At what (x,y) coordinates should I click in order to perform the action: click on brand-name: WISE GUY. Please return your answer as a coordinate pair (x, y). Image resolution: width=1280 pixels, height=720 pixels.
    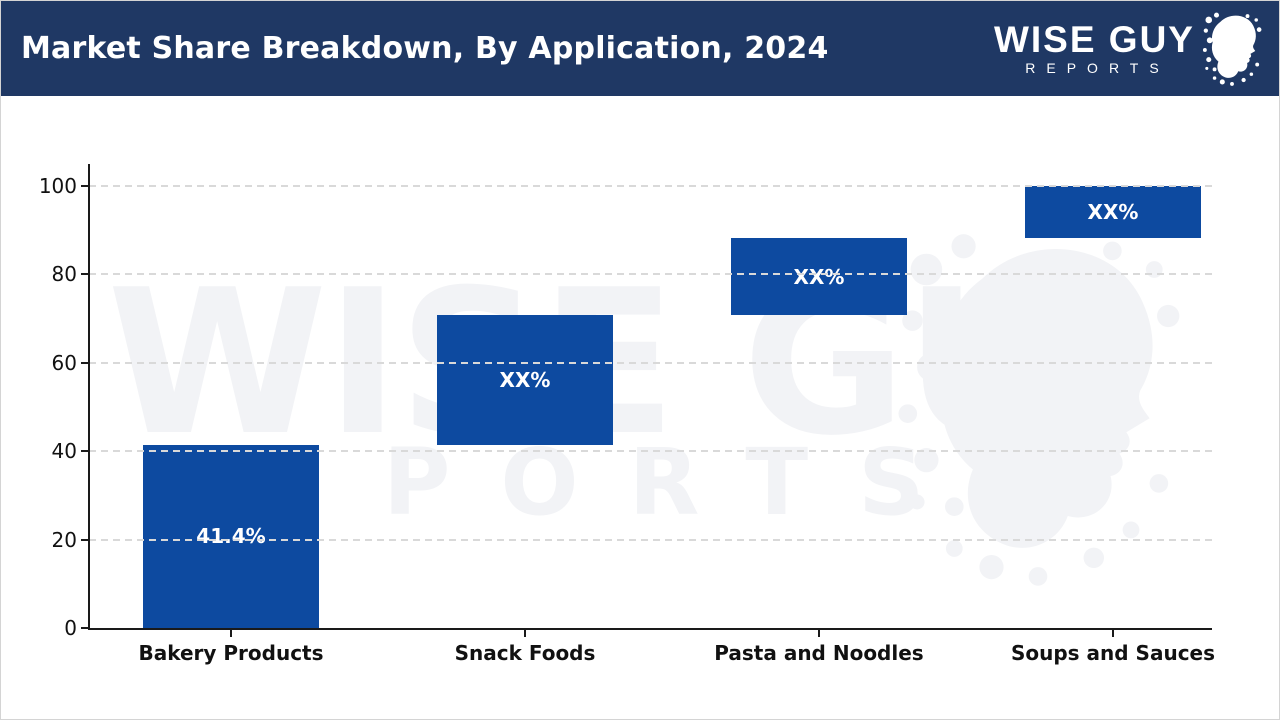
    Looking at the image, I should click on (1094, 39).